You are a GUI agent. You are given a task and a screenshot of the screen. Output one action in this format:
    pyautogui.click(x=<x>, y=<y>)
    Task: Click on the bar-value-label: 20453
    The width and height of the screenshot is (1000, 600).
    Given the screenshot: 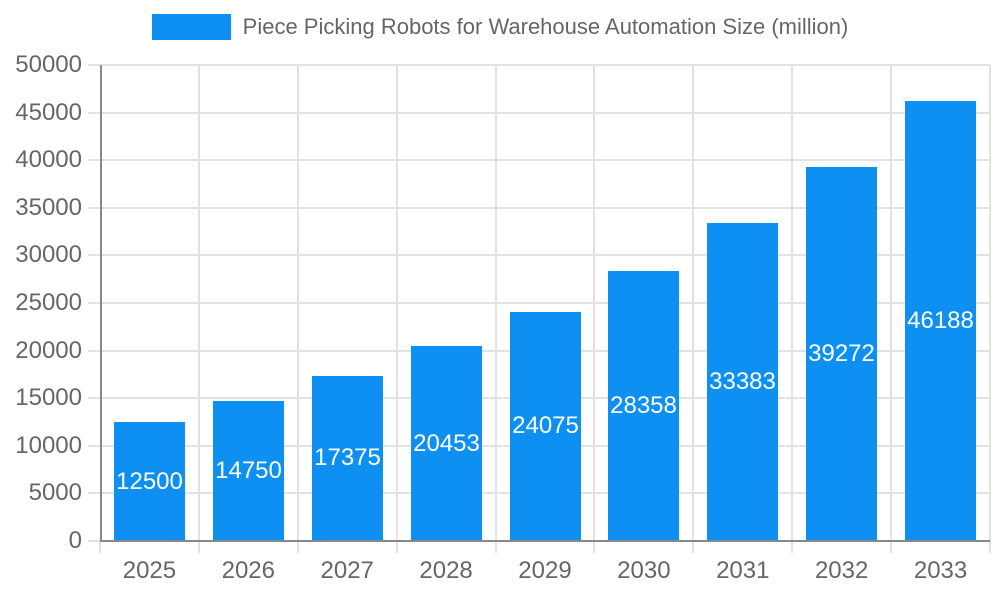 What is the action you would take?
    pyautogui.click(x=446, y=443)
    